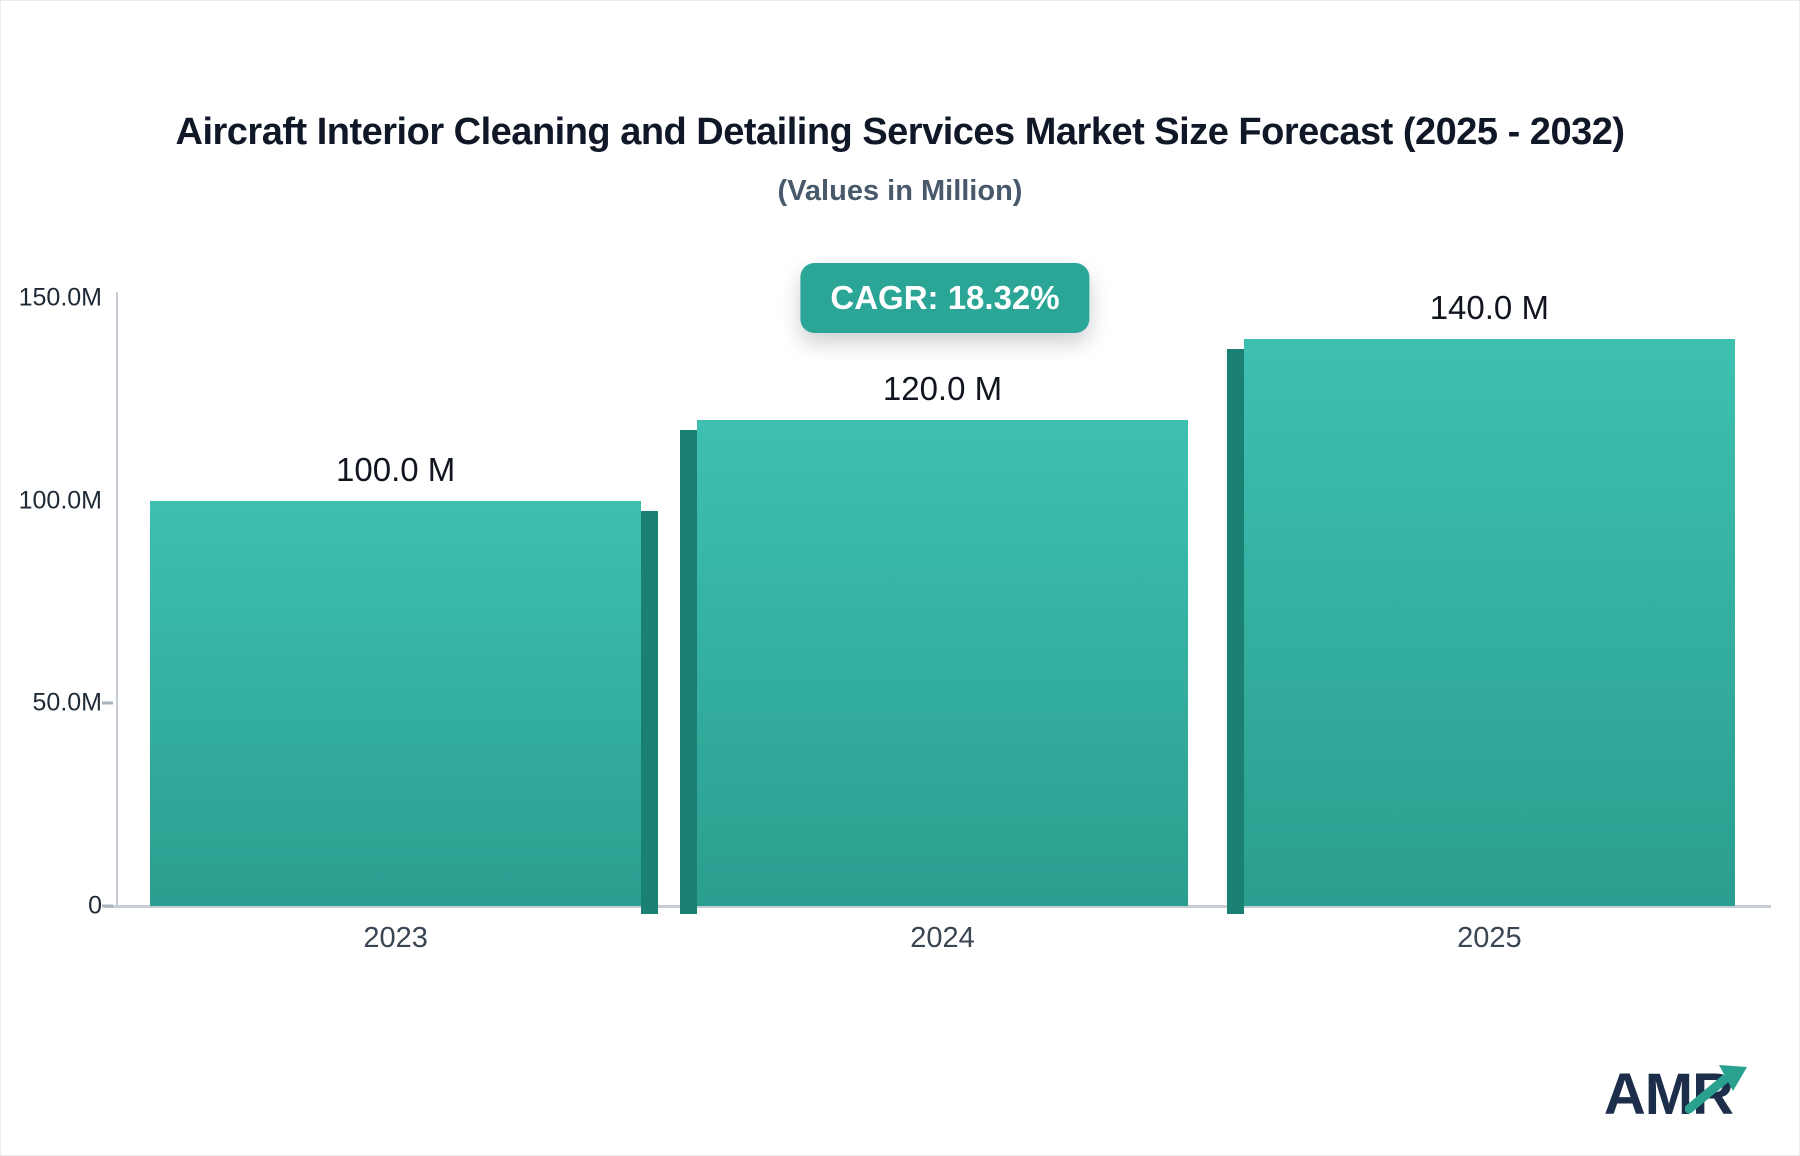  What do you see at coordinates (67, 702) in the screenshot?
I see `y-axis-label: 50.0M` at bounding box center [67, 702].